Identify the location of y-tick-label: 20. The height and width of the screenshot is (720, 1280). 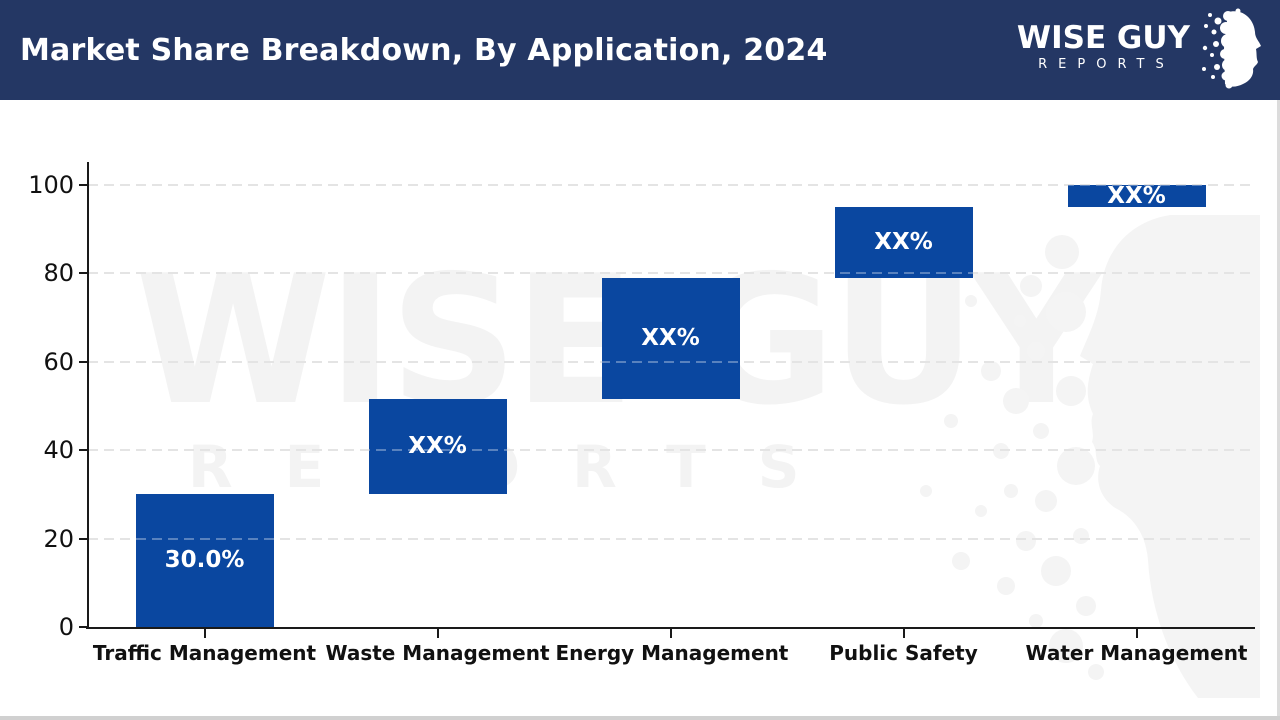
(58, 538).